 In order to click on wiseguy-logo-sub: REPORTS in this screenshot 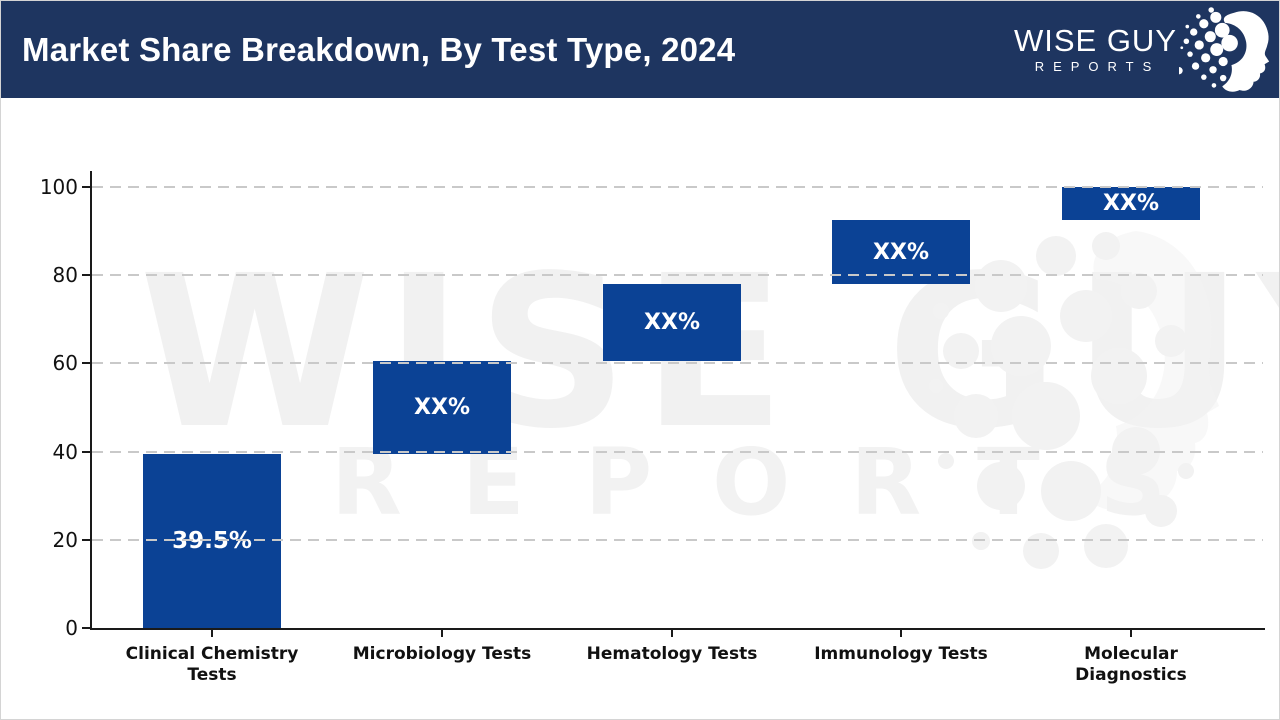, I will do `click(1097, 66)`.